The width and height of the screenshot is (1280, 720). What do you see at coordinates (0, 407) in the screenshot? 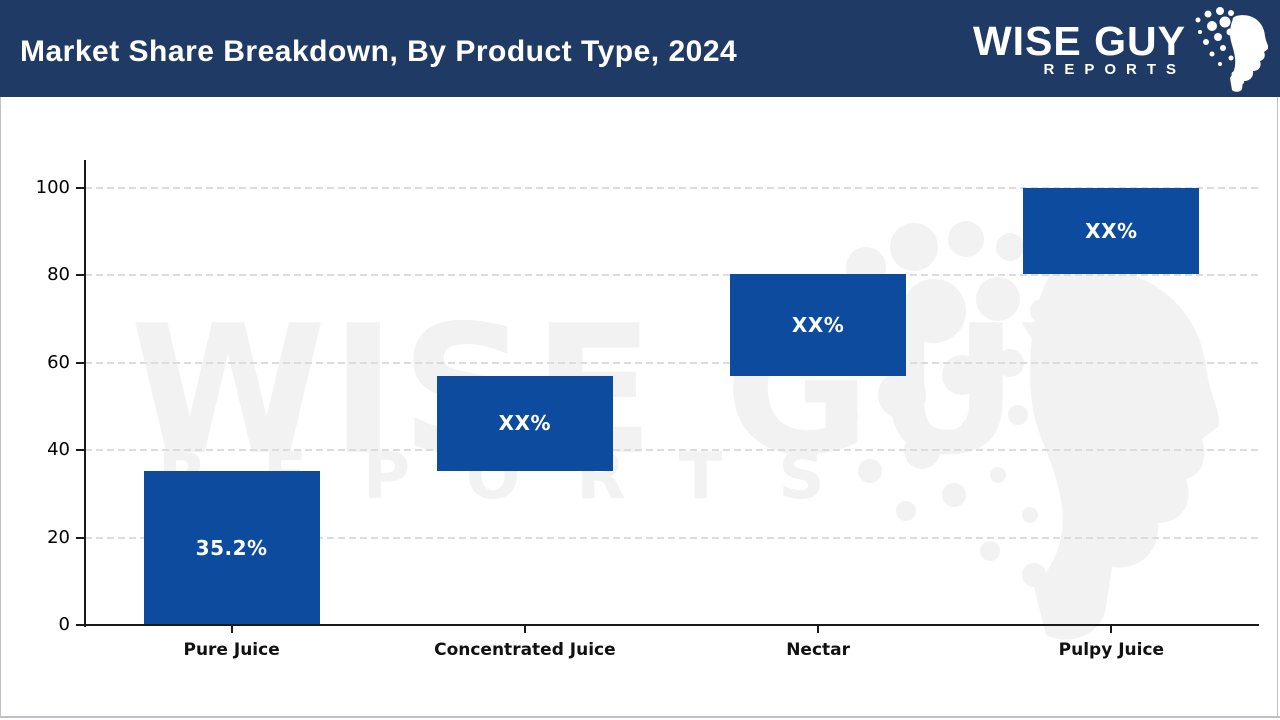
I see `frame-left-border` at bounding box center [0, 407].